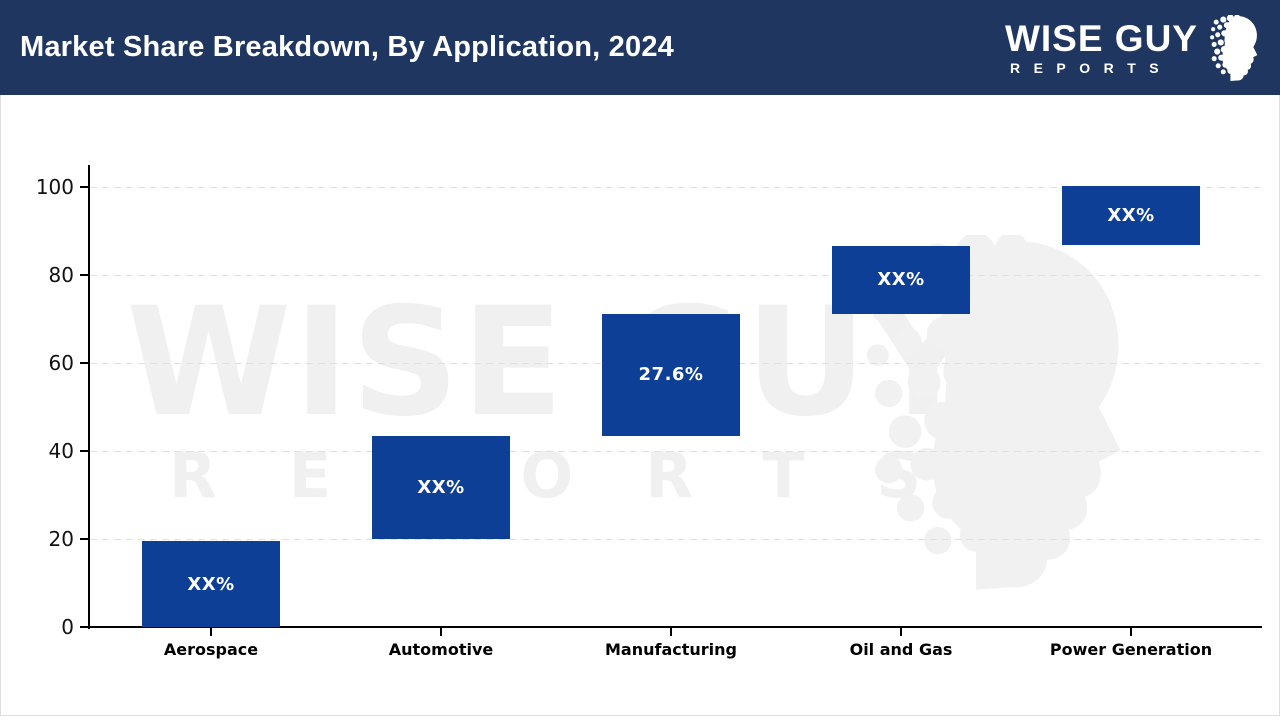 This screenshot has width=1280, height=720. What do you see at coordinates (1131, 649) in the screenshot?
I see `x-category-label: Power Generation` at bounding box center [1131, 649].